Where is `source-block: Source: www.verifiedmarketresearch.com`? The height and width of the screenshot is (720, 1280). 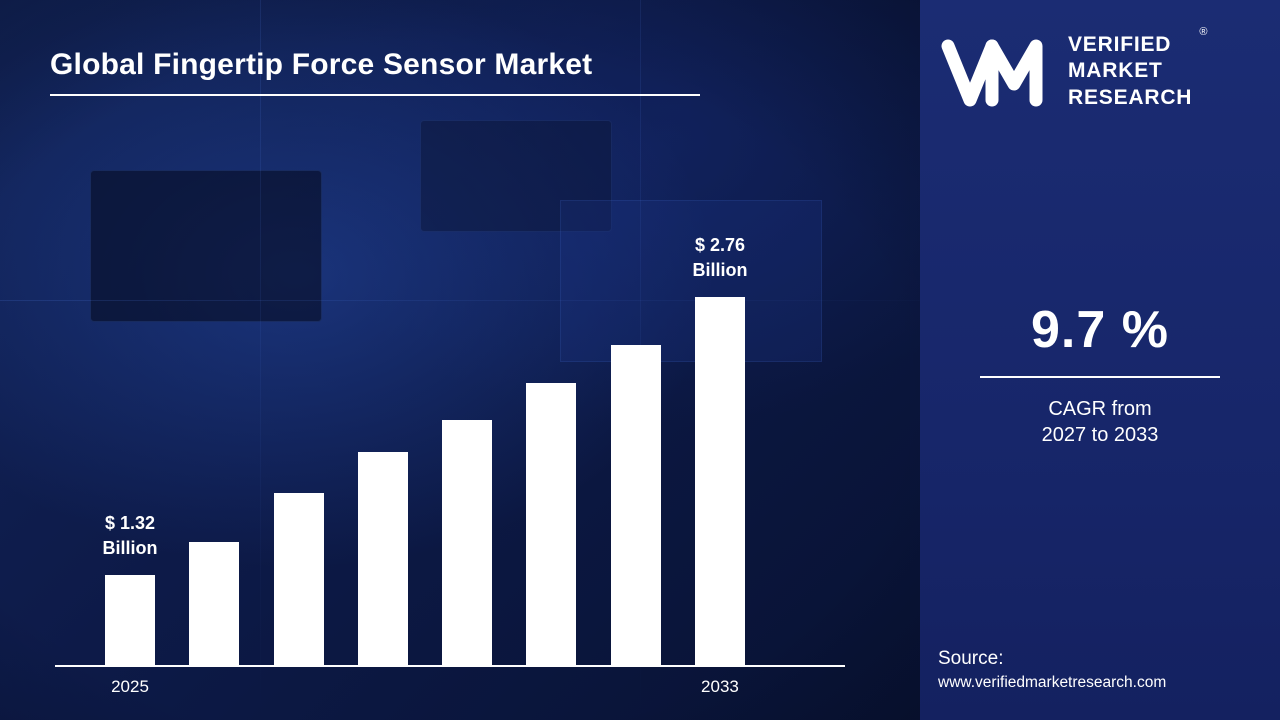 source-block: Source: www.verifiedmarketresearch.com is located at coordinates (1052, 670).